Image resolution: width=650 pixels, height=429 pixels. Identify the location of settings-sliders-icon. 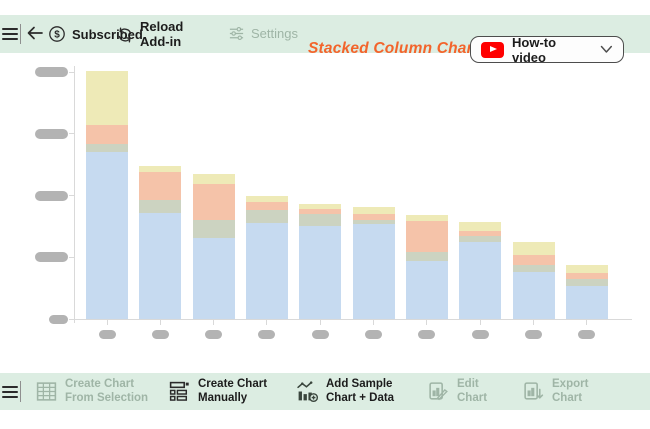
(236, 33).